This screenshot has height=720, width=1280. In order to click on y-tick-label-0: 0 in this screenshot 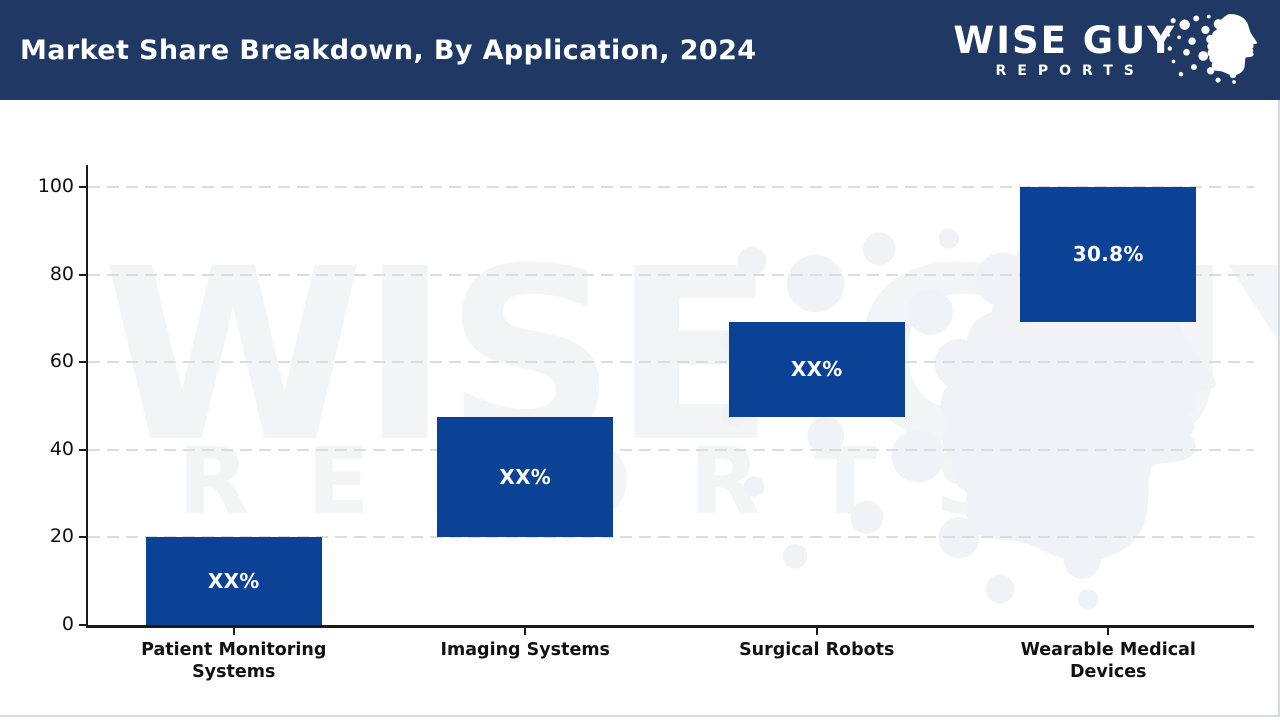, I will do `click(67, 624)`.